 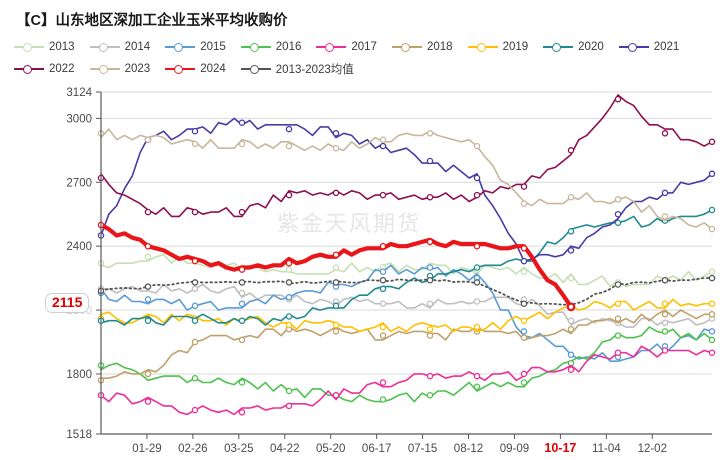 I want to click on x-tick-label: 03-25, so click(x=238, y=449).